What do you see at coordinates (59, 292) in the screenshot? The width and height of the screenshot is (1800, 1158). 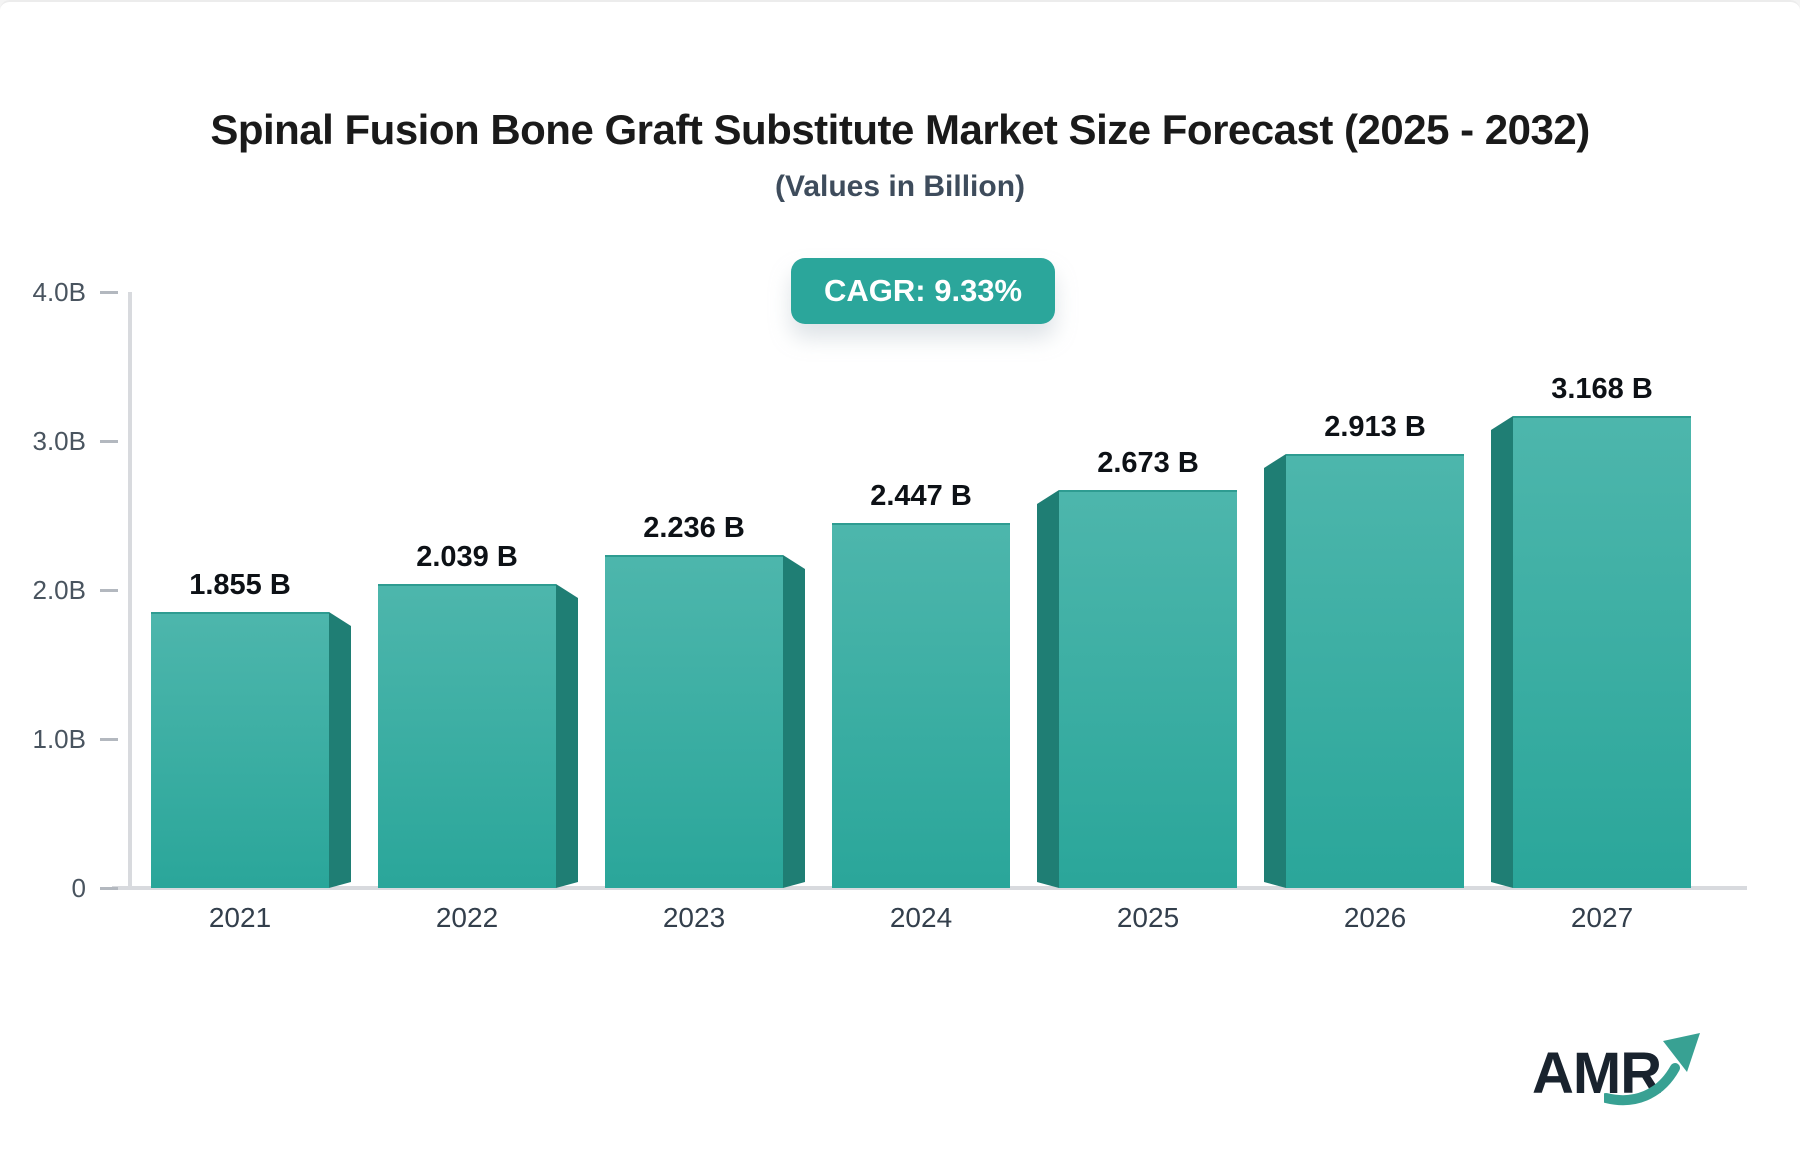 I see `y-tick-label: 4.0B` at bounding box center [59, 292].